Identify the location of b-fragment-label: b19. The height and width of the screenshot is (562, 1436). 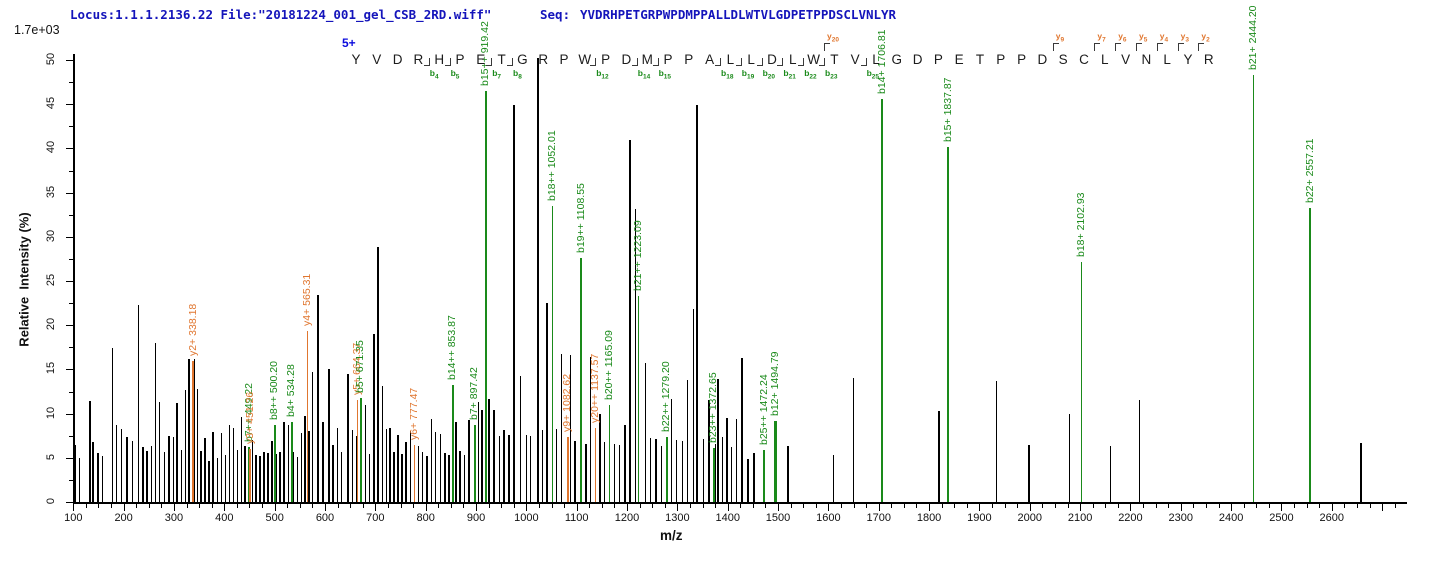
(748, 74).